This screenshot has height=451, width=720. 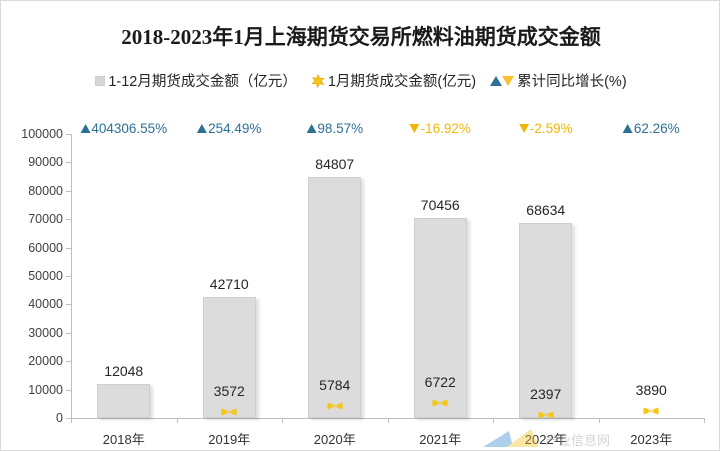 I want to click on january-value-label: 5784, so click(x=335, y=384).